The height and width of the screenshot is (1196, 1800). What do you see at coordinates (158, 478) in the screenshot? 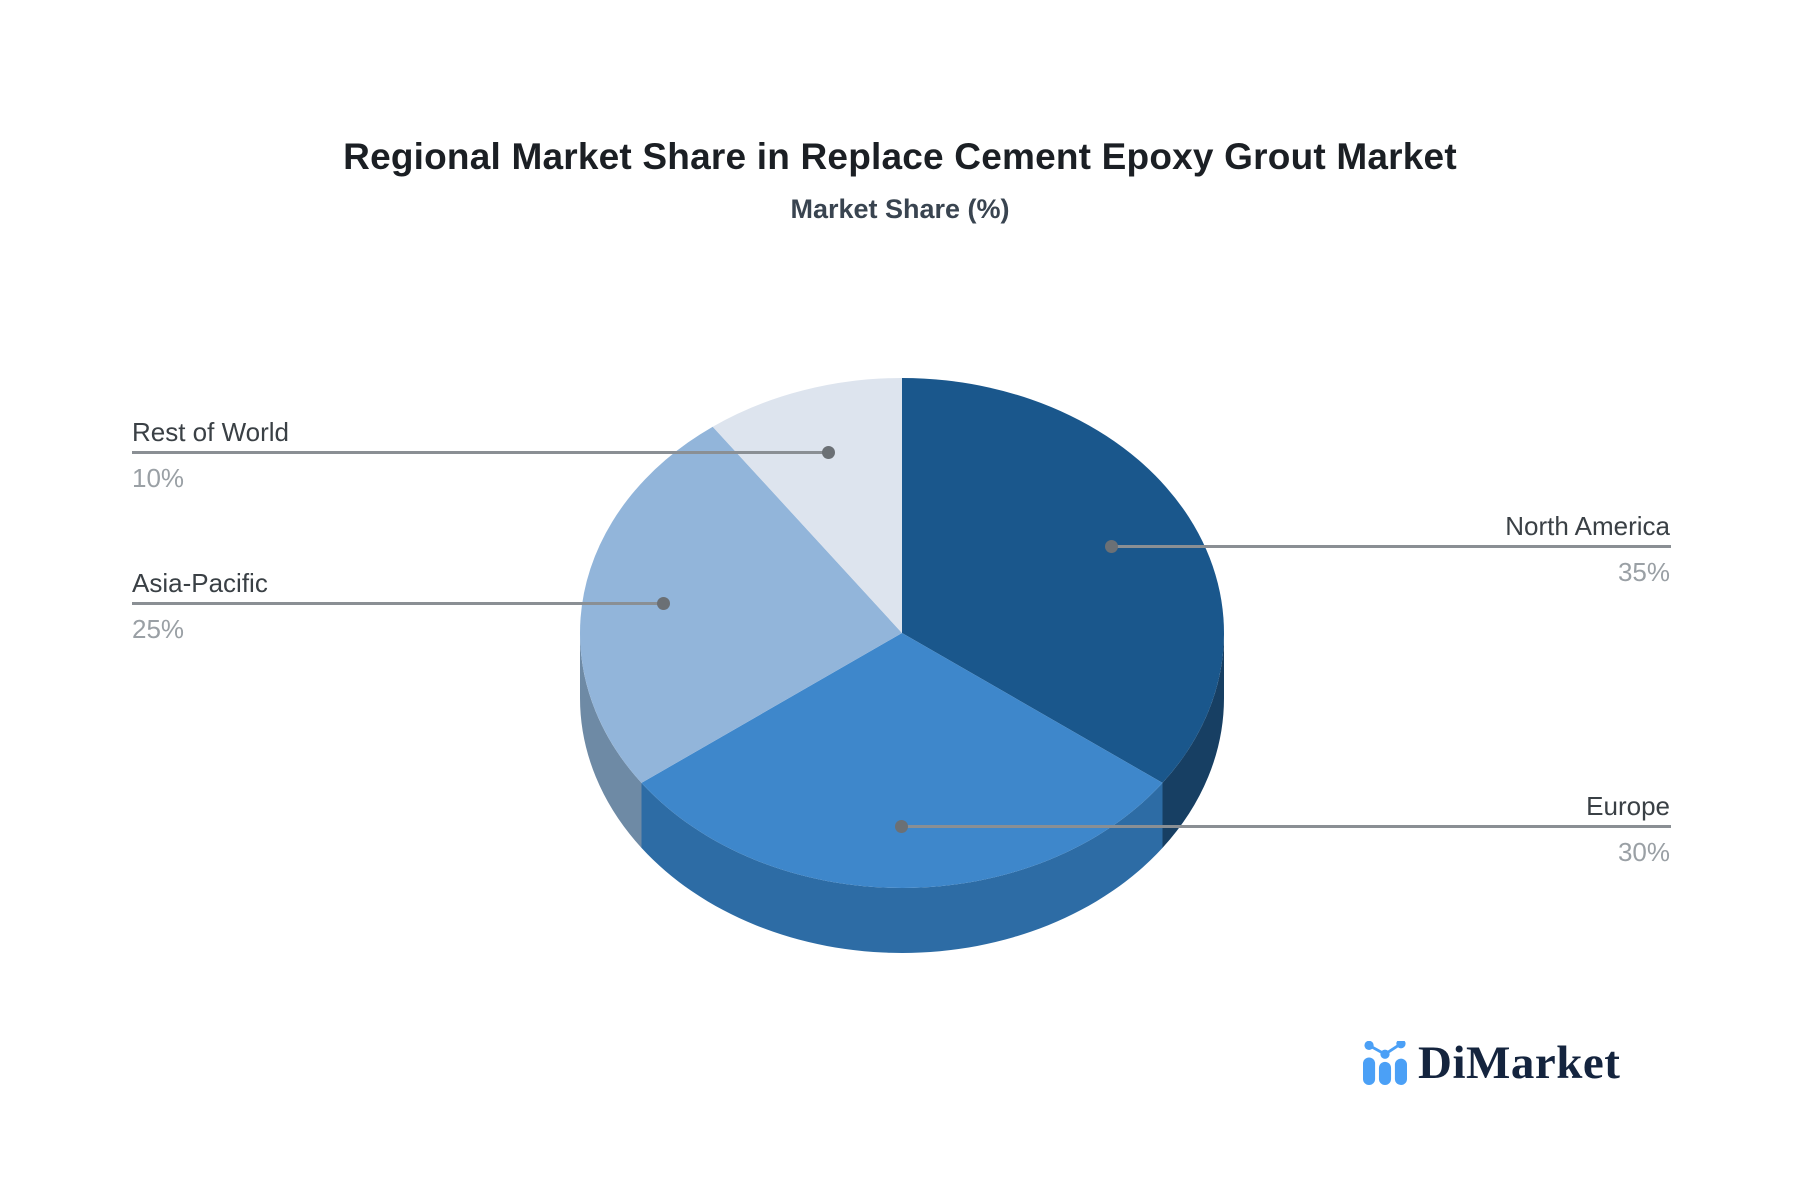
I see `slice-percent-rest-of-world: 10%` at bounding box center [158, 478].